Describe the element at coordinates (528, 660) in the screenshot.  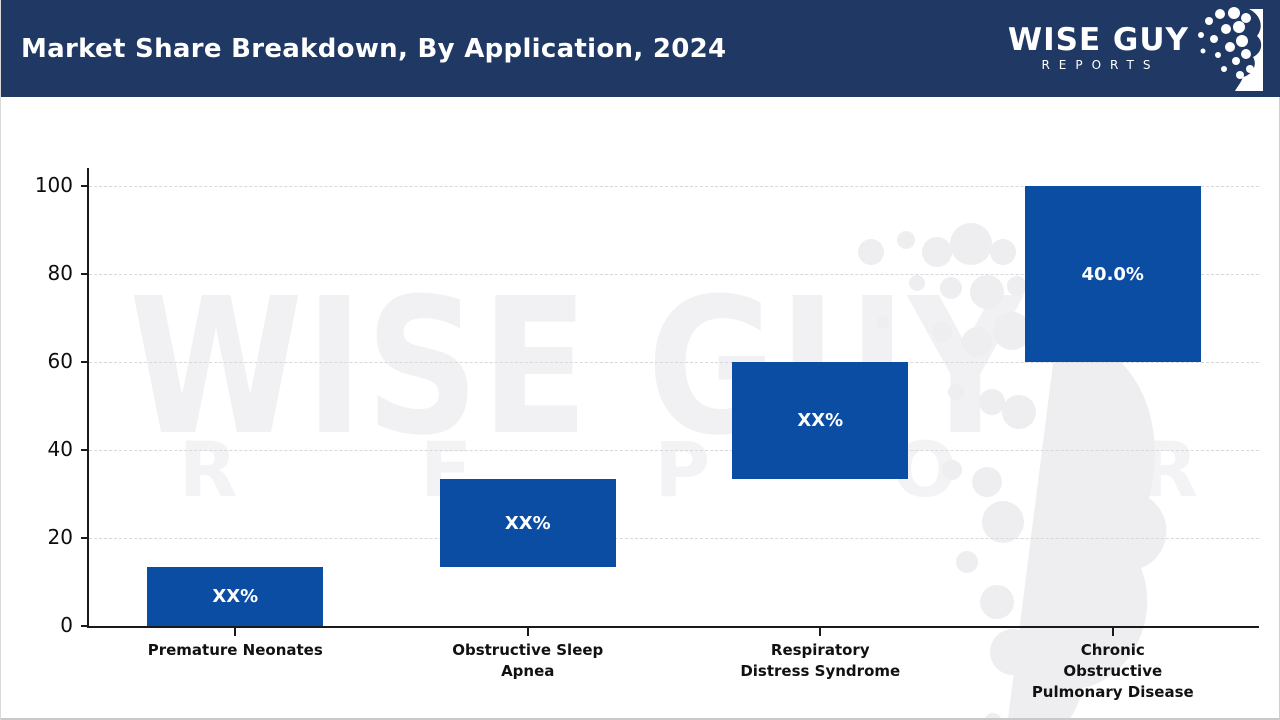
I see `x-category-label: Obstructive Sleep Apnea` at that location.